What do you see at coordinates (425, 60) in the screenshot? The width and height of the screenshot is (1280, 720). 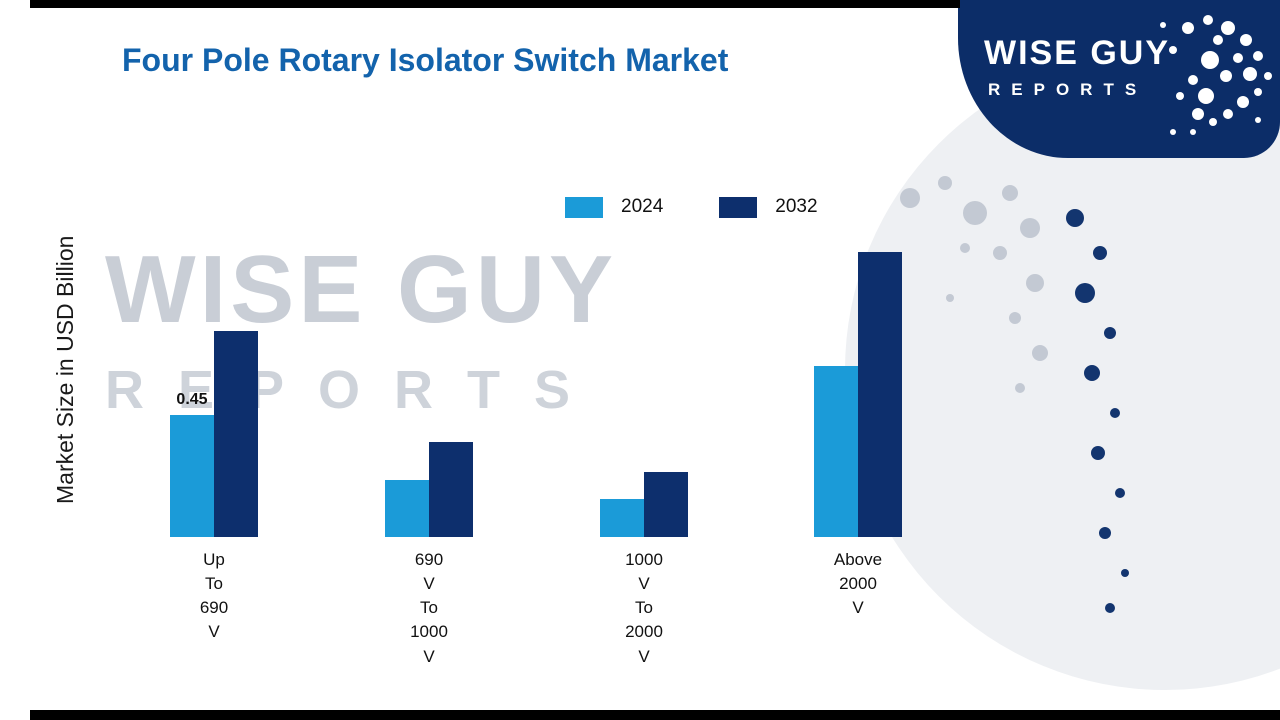 I see `page-title: Four Pole Rotary Isolator Switch Market` at bounding box center [425, 60].